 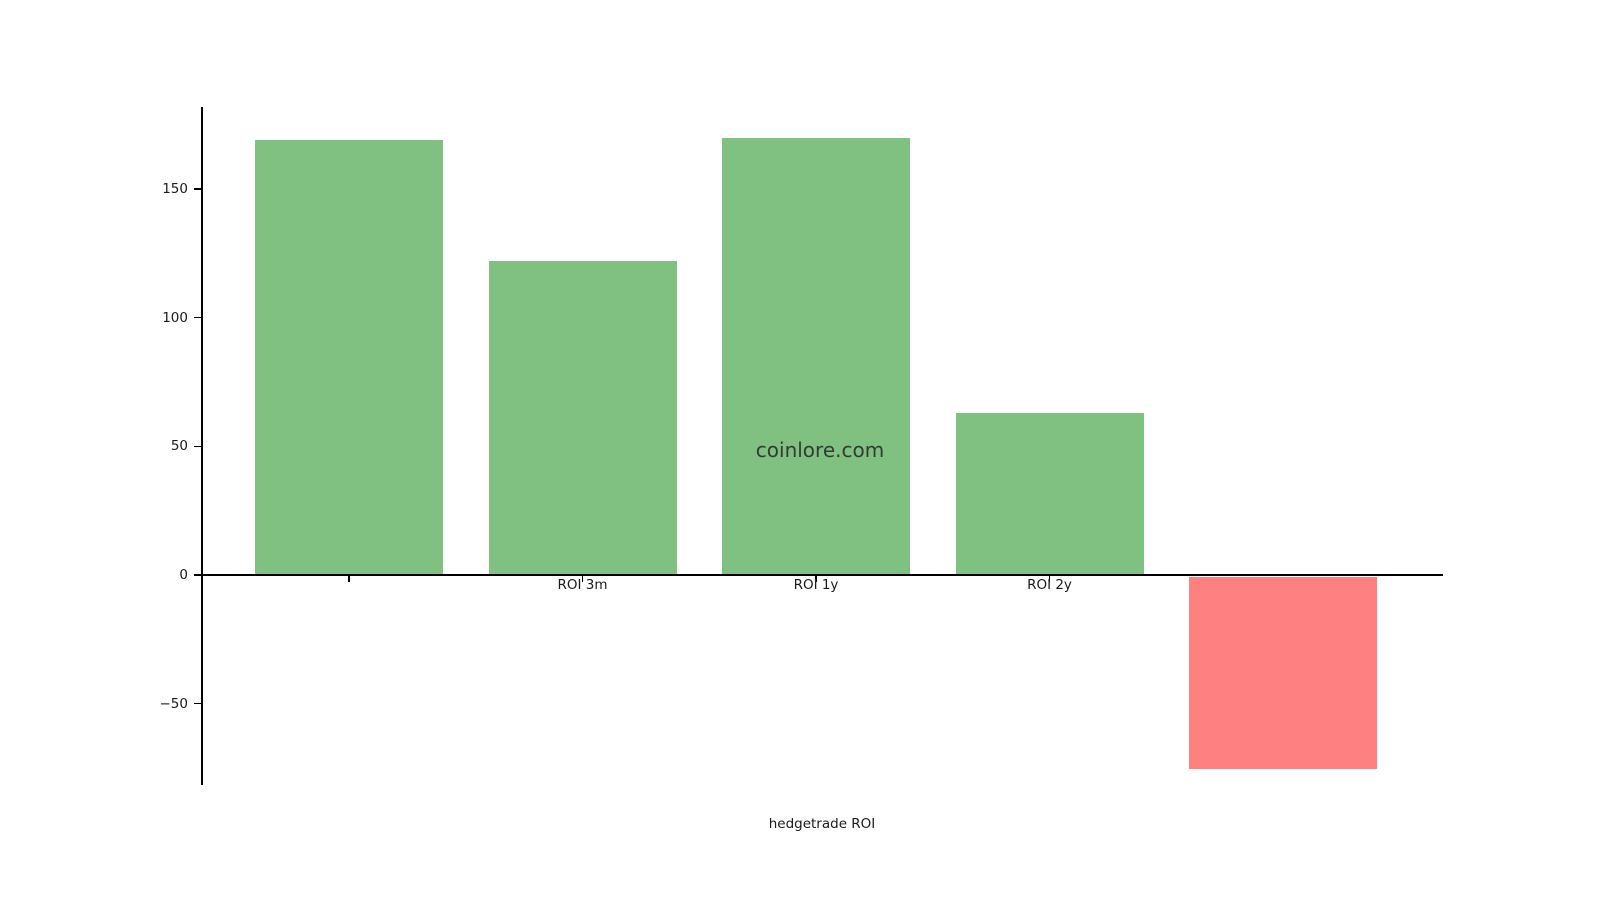 I want to click on x-axis-line, so click(x=822, y=575).